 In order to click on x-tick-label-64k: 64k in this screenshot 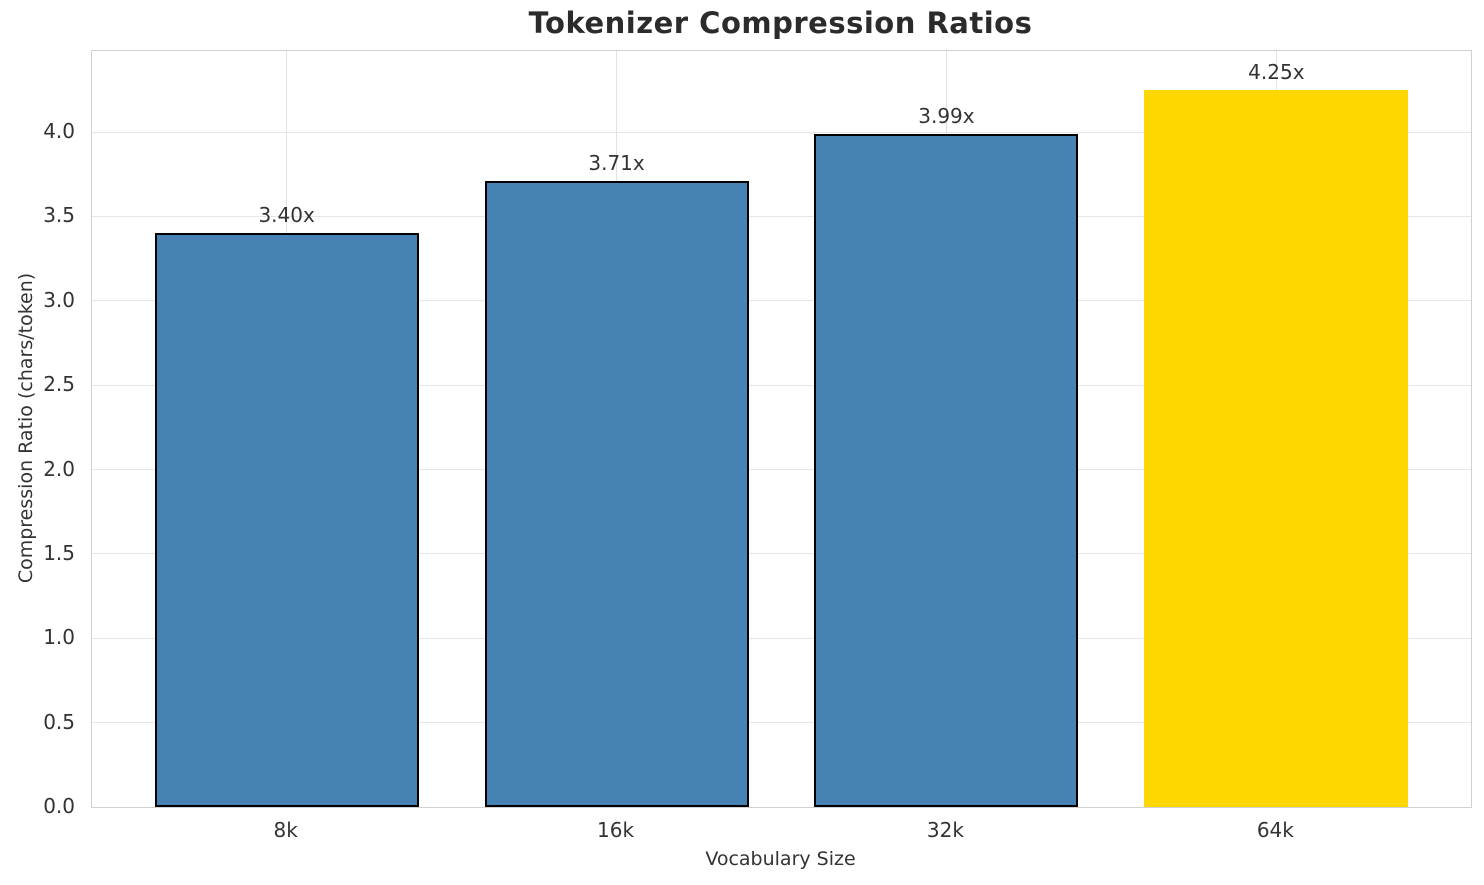, I will do `click(1275, 830)`.